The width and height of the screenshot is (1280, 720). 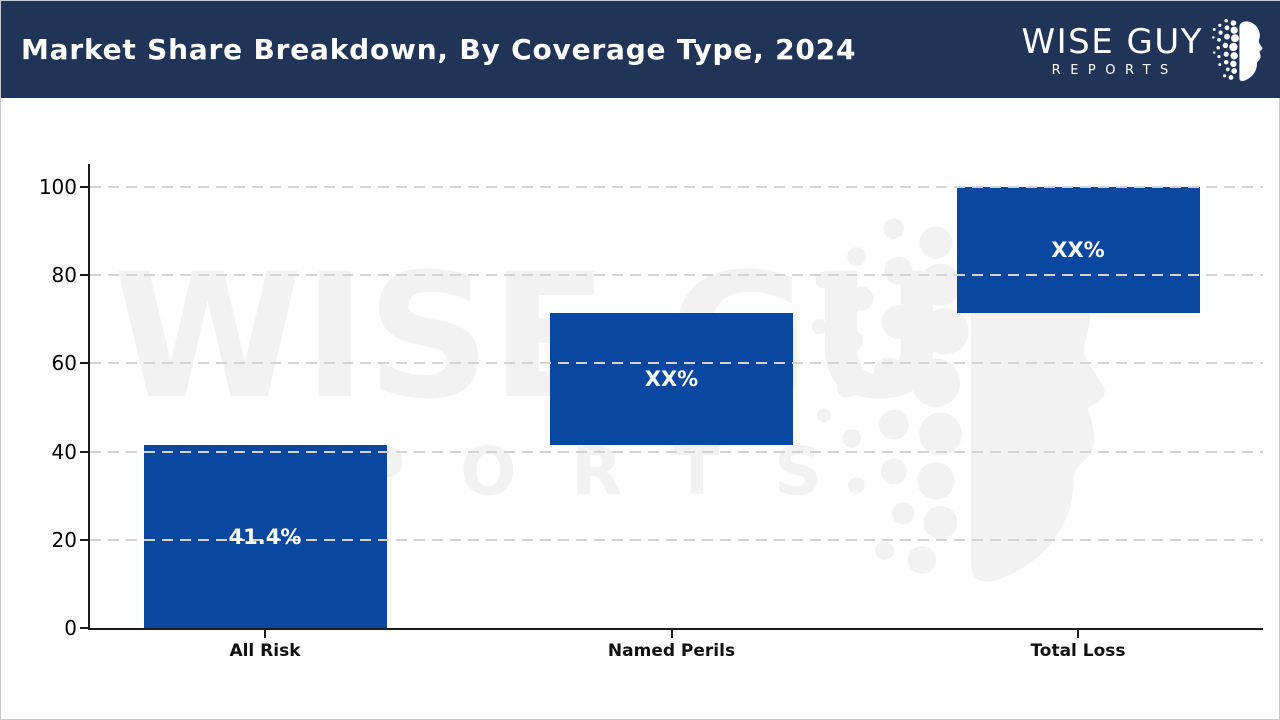 I want to click on logo-text: WISE GUY REPORTS, so click(x=1112, y=51).